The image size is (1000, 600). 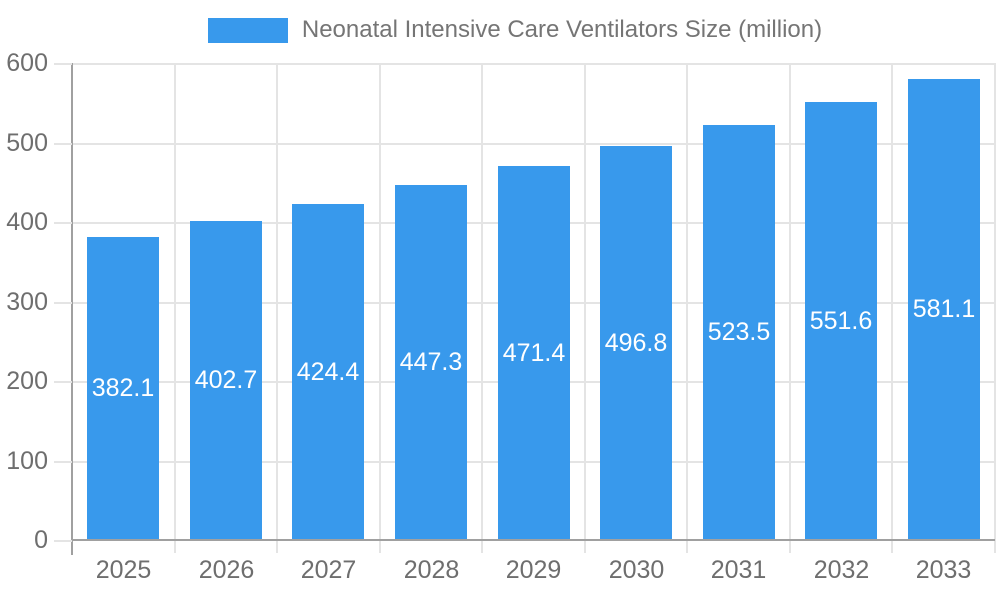 I want to click on bar-value-label: 551.6, so click(x=841, y=321).